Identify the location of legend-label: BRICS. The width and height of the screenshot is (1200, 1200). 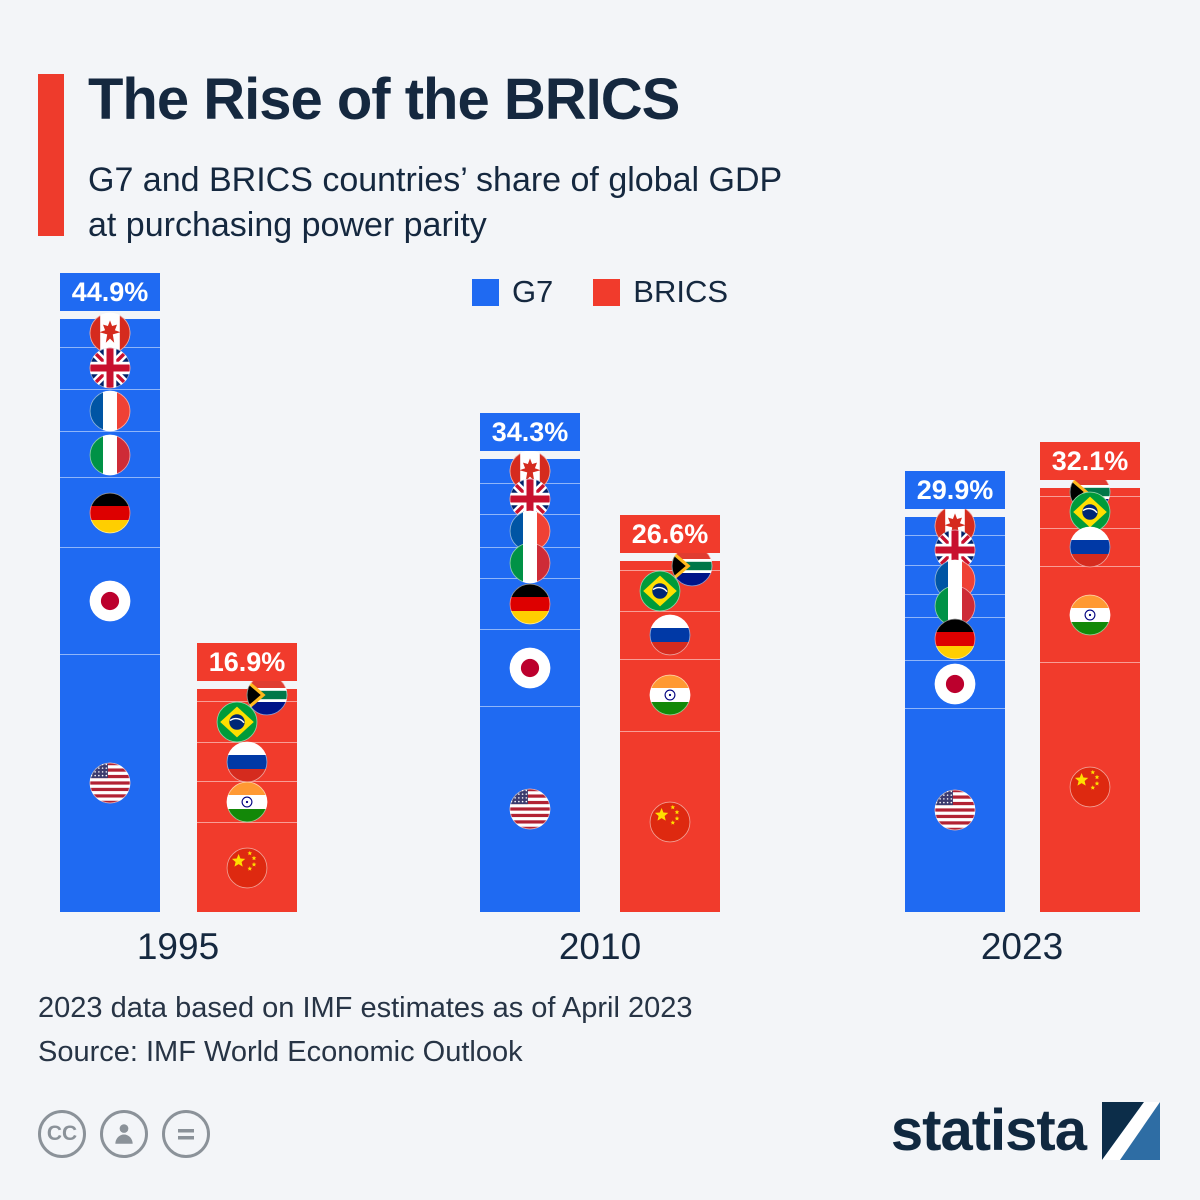
(681, 291).